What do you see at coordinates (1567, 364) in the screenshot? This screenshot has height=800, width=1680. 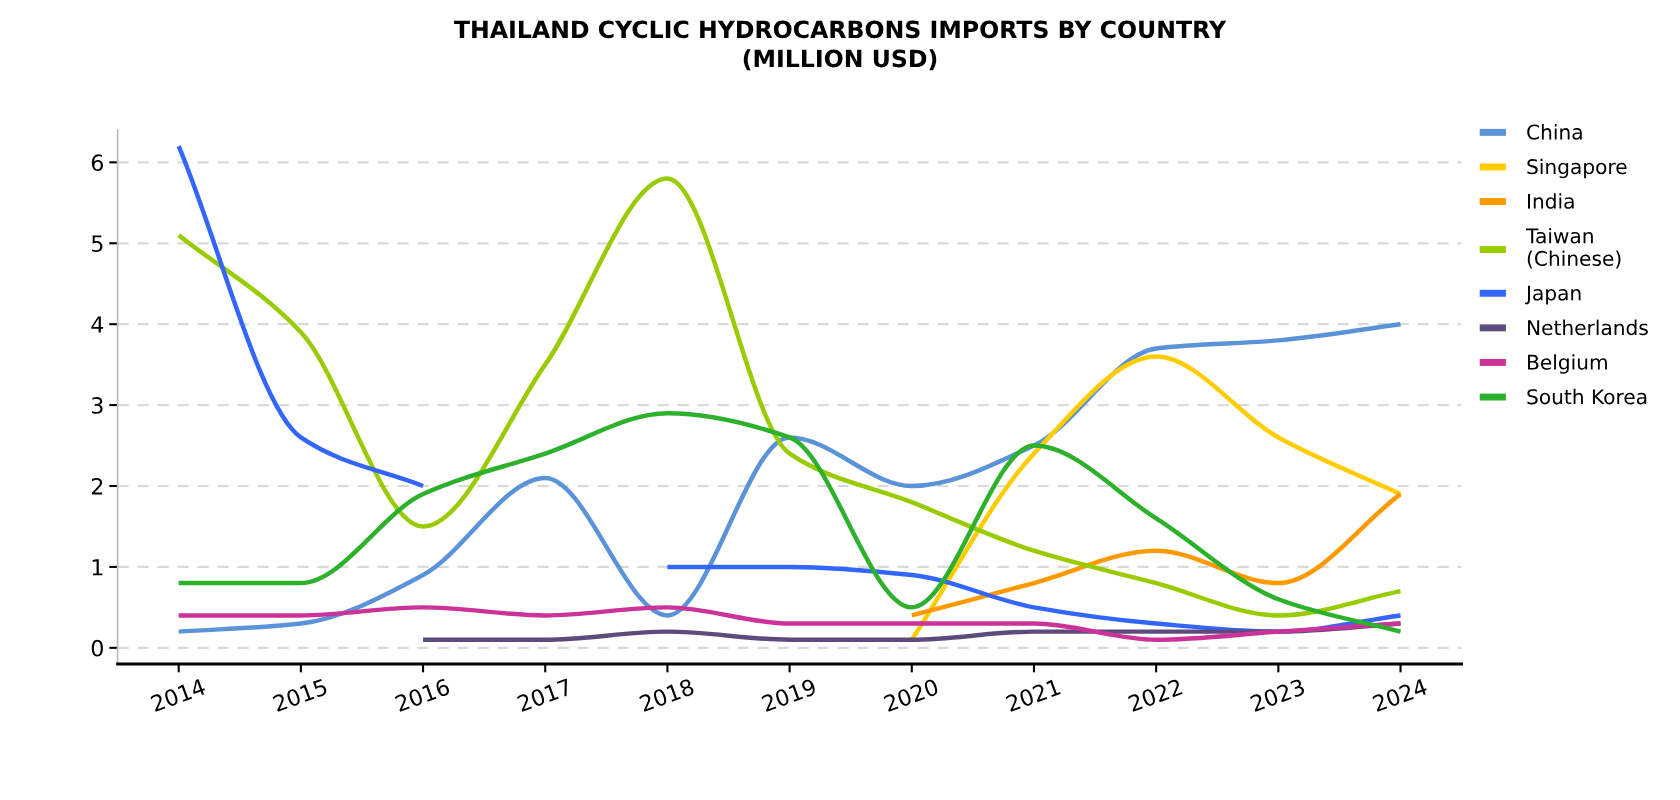 I see `legend-label: Belgium` at bounding box center [1567, 364].